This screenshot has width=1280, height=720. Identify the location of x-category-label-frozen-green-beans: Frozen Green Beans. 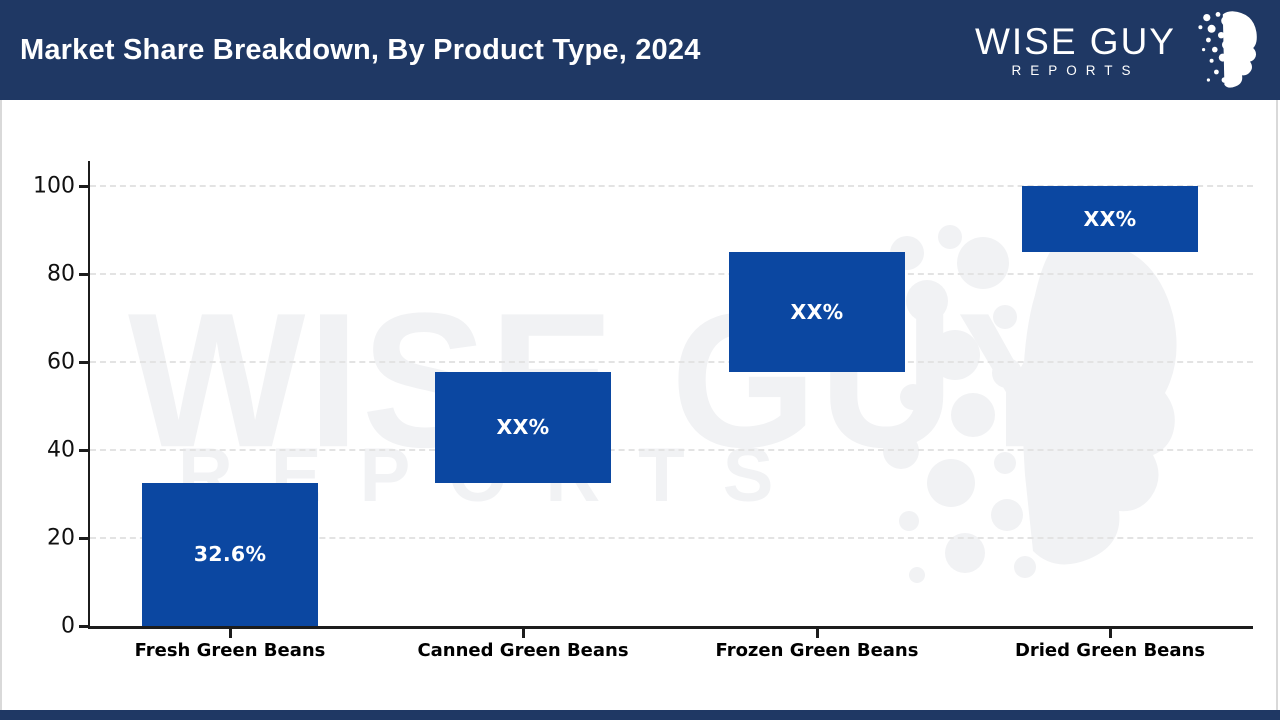
(817, 650).